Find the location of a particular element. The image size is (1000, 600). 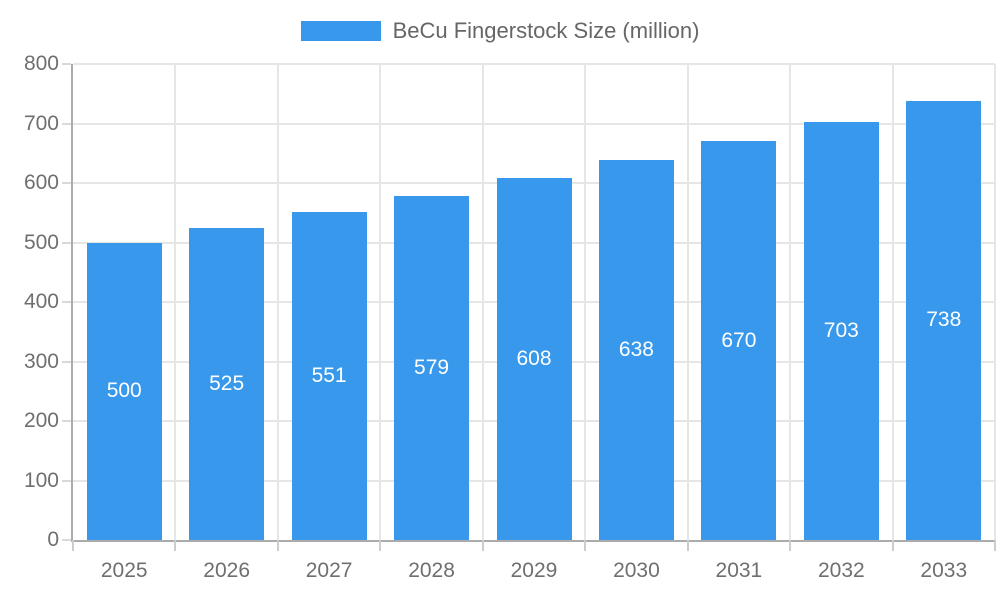

bar-2030: 638 is located at coordinates (636, 350).